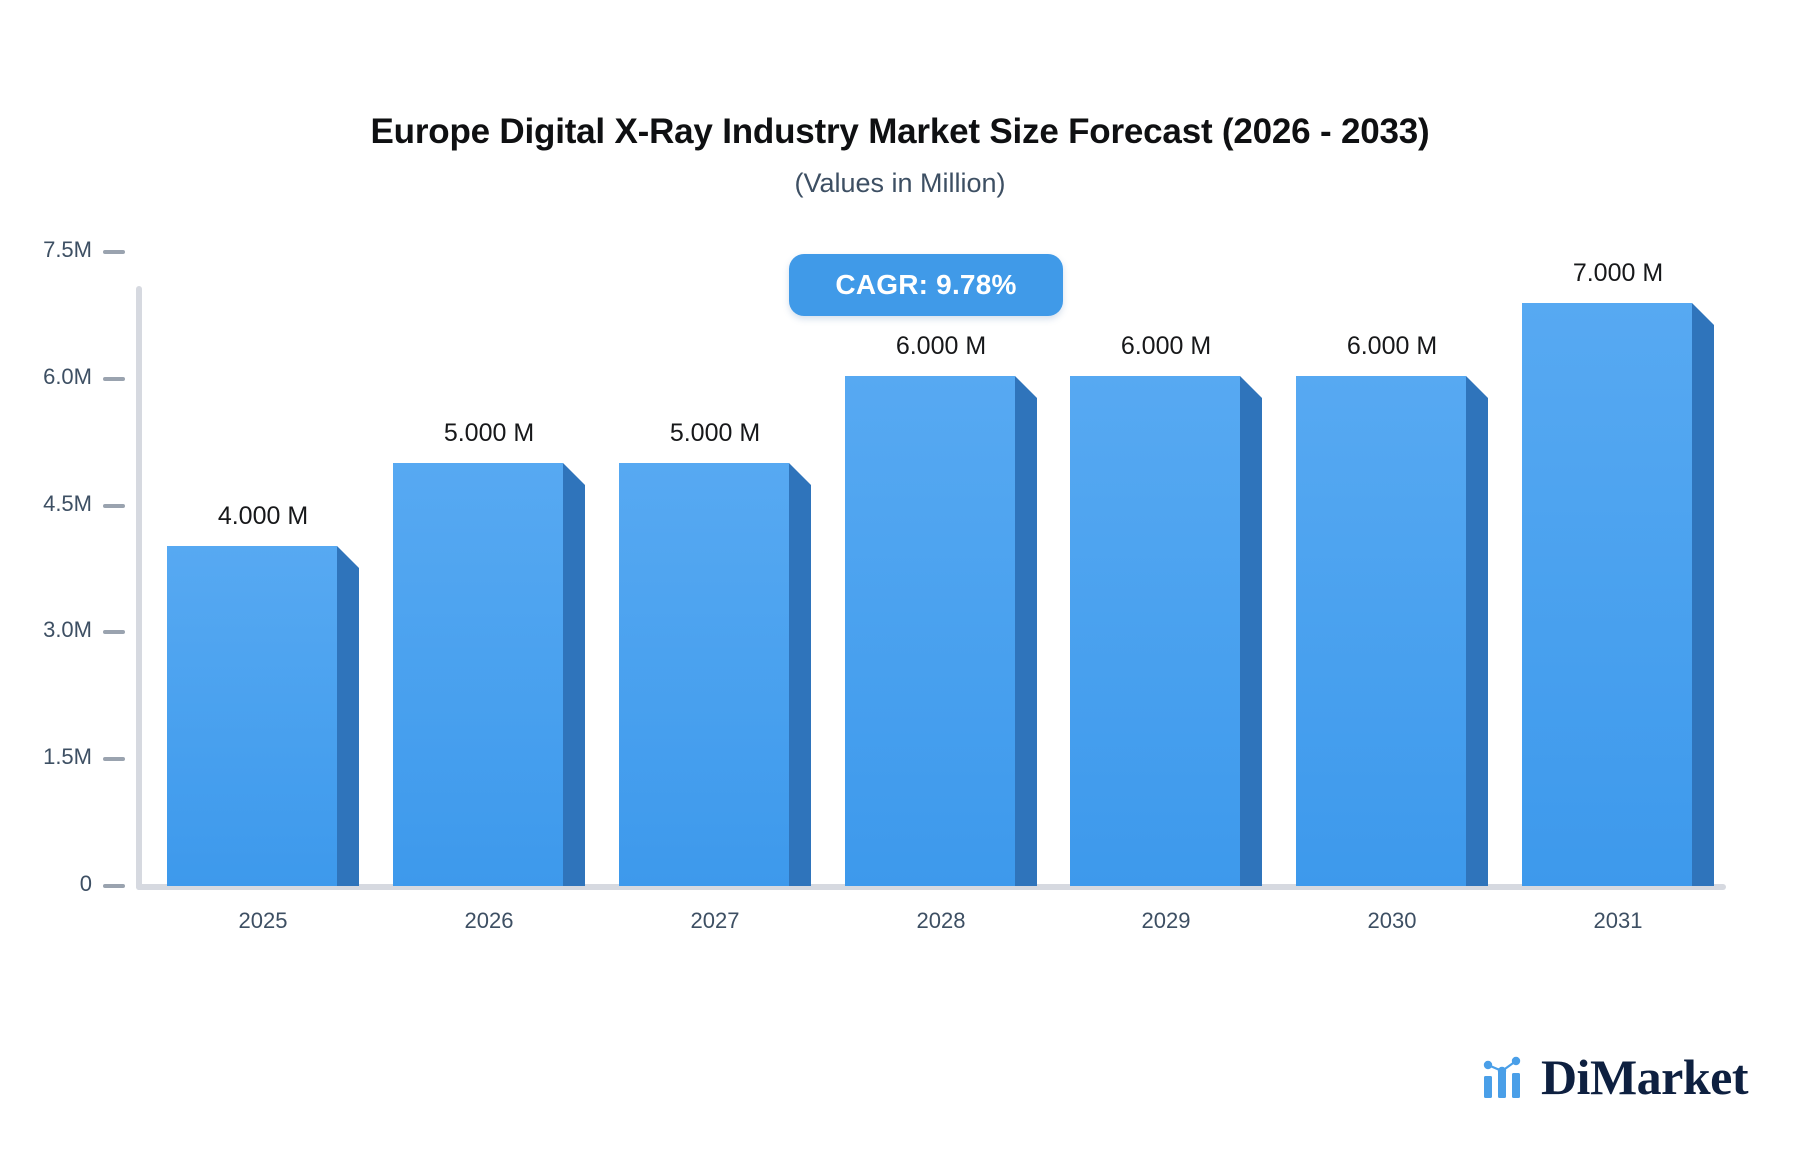 The image size is (1800, 1156). Describe the element at coordinates (900, 183) in the screenshot. I see `chart-subtitle: (Values in Million)` at that location.